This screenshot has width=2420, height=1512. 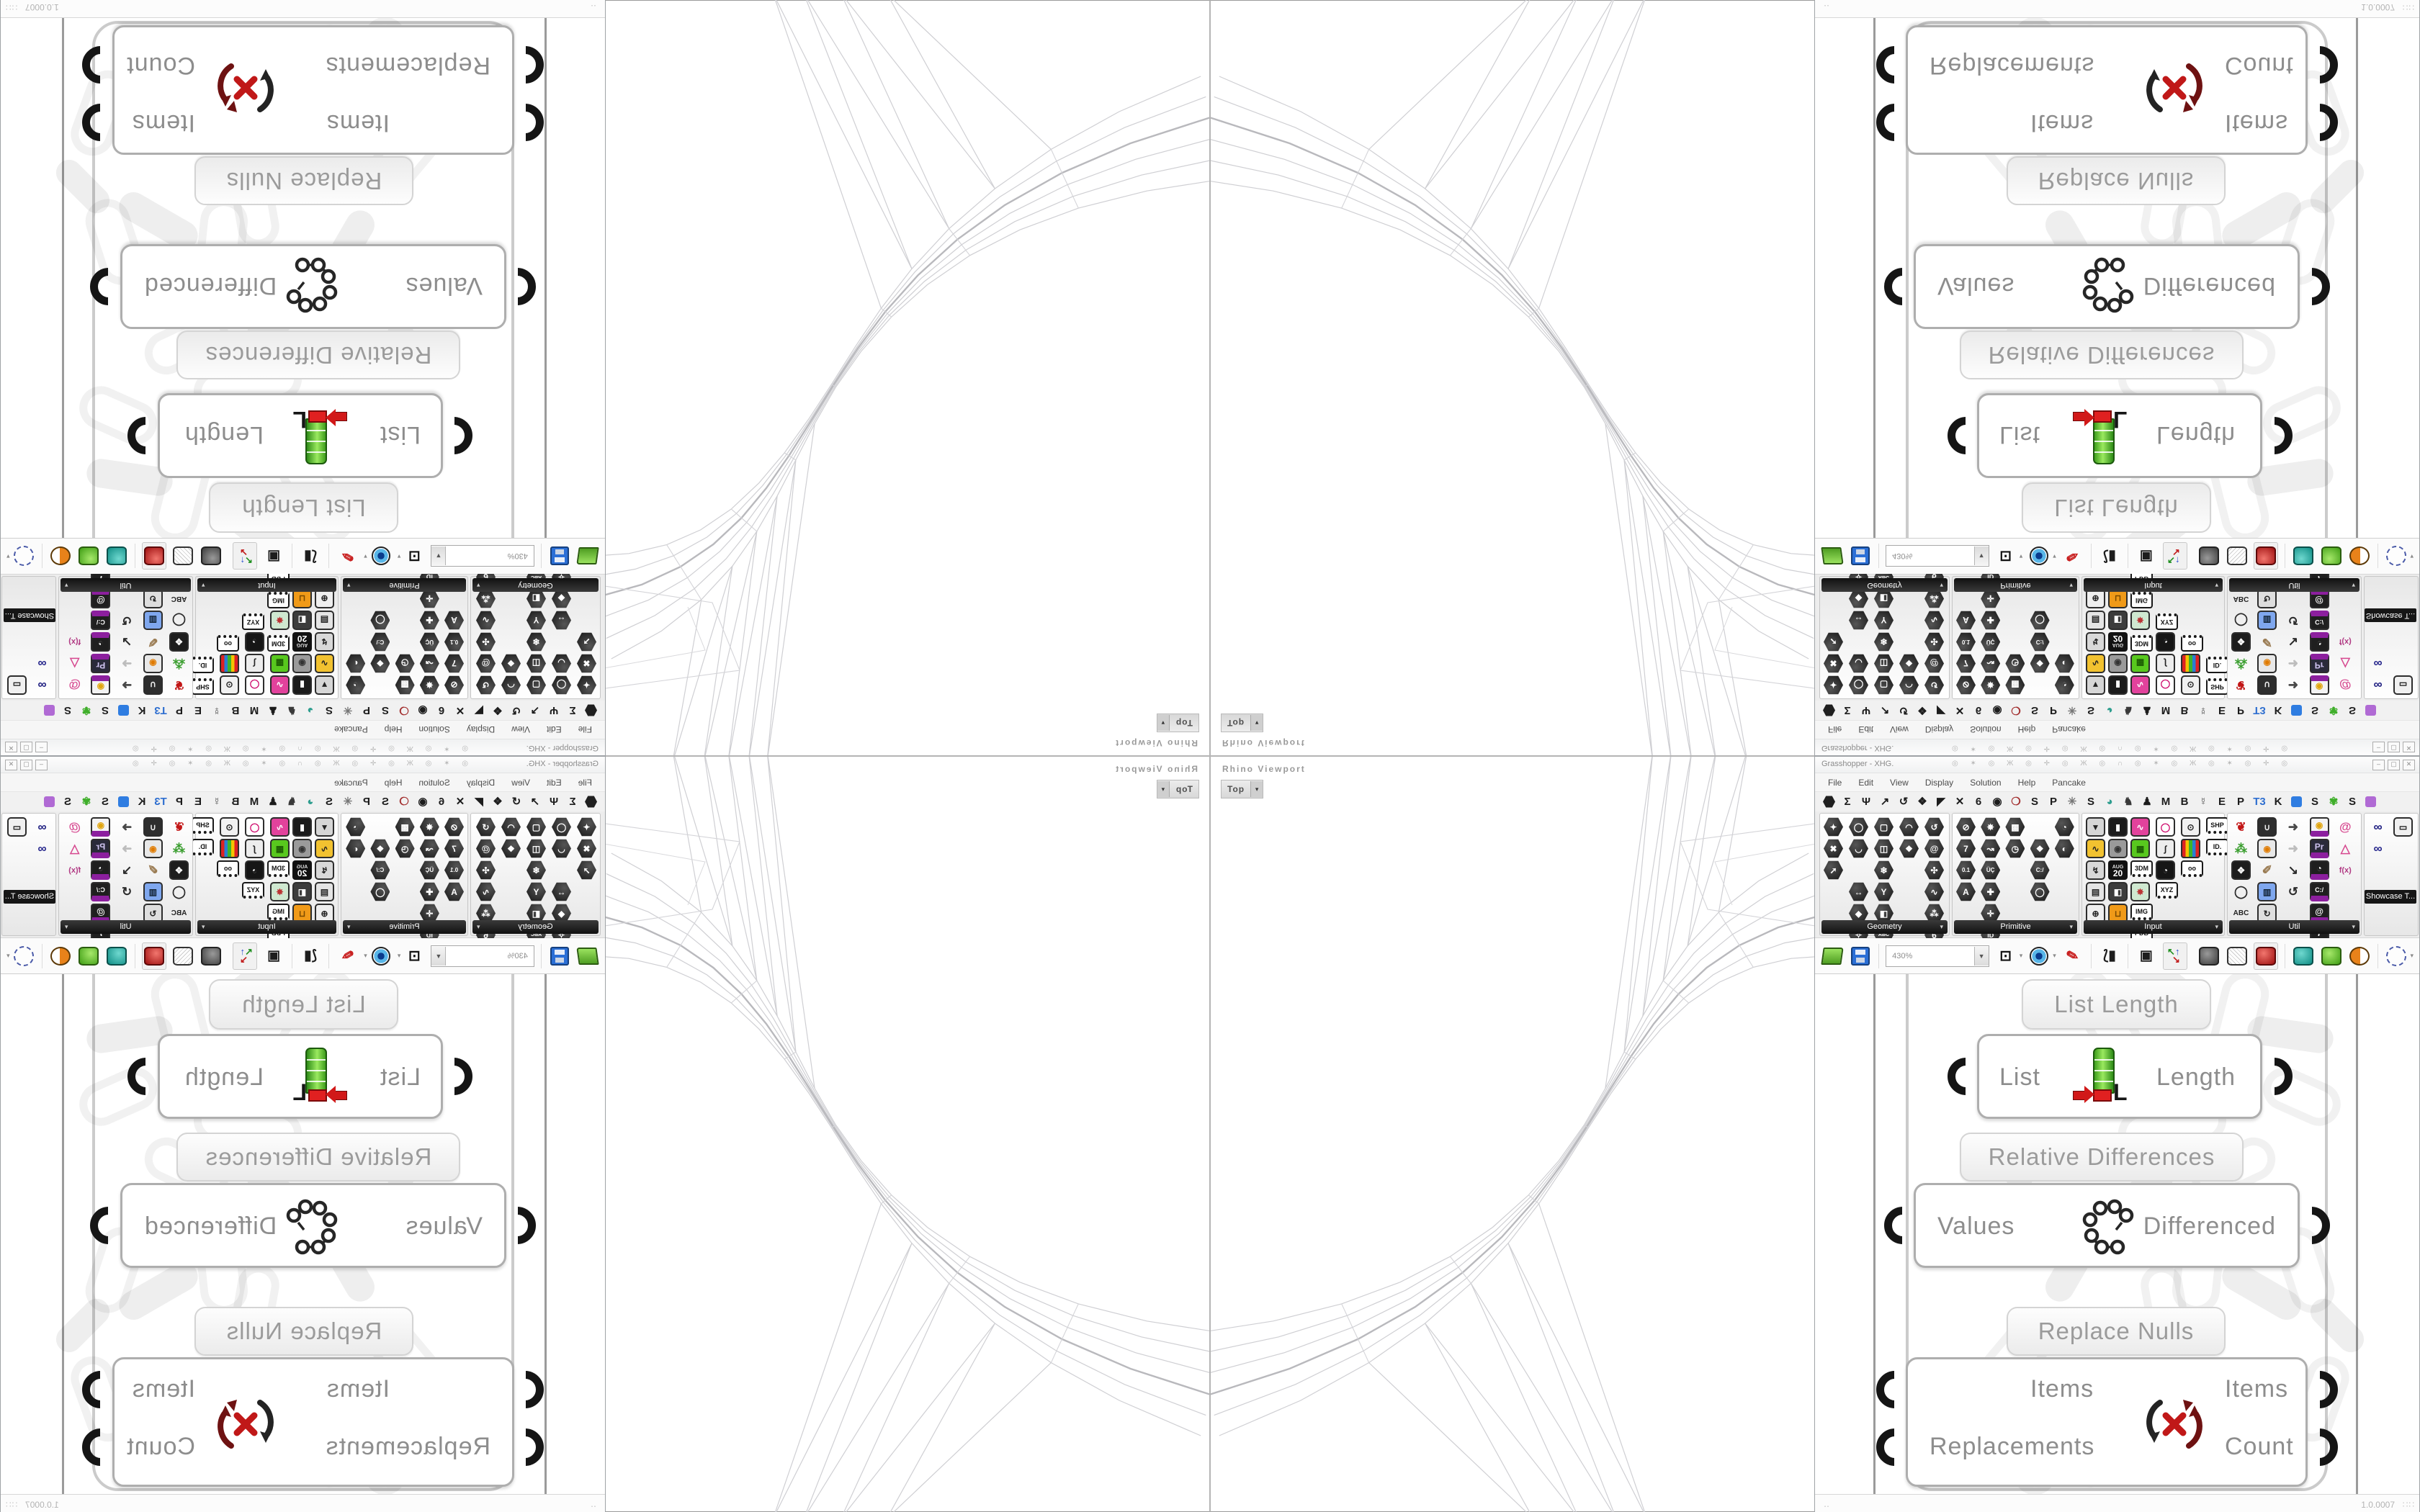 What do you see at coordinates (351, 729) in the screenshot?
I see `menu-pancake: Pancake` at bounding box center [351, 729].